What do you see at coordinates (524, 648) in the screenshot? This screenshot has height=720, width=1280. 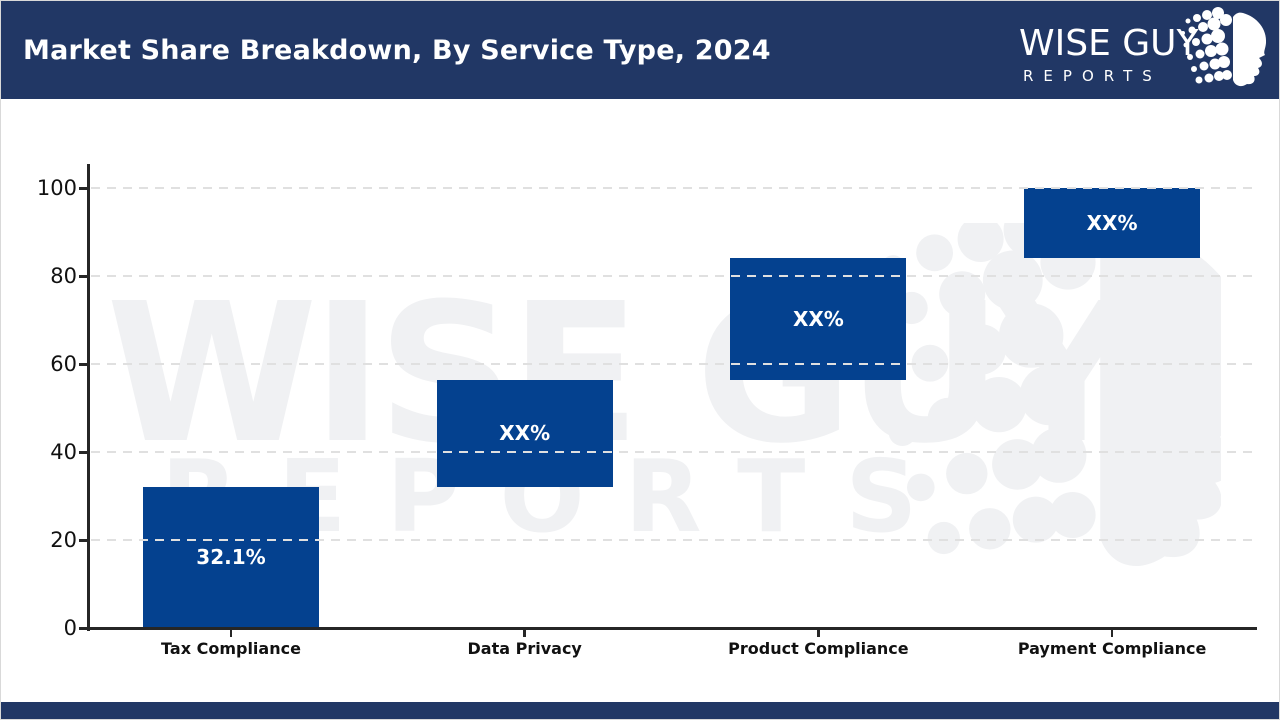 I see `x-axis-category-label: Data Privacy` at bounding box center [524, 648].